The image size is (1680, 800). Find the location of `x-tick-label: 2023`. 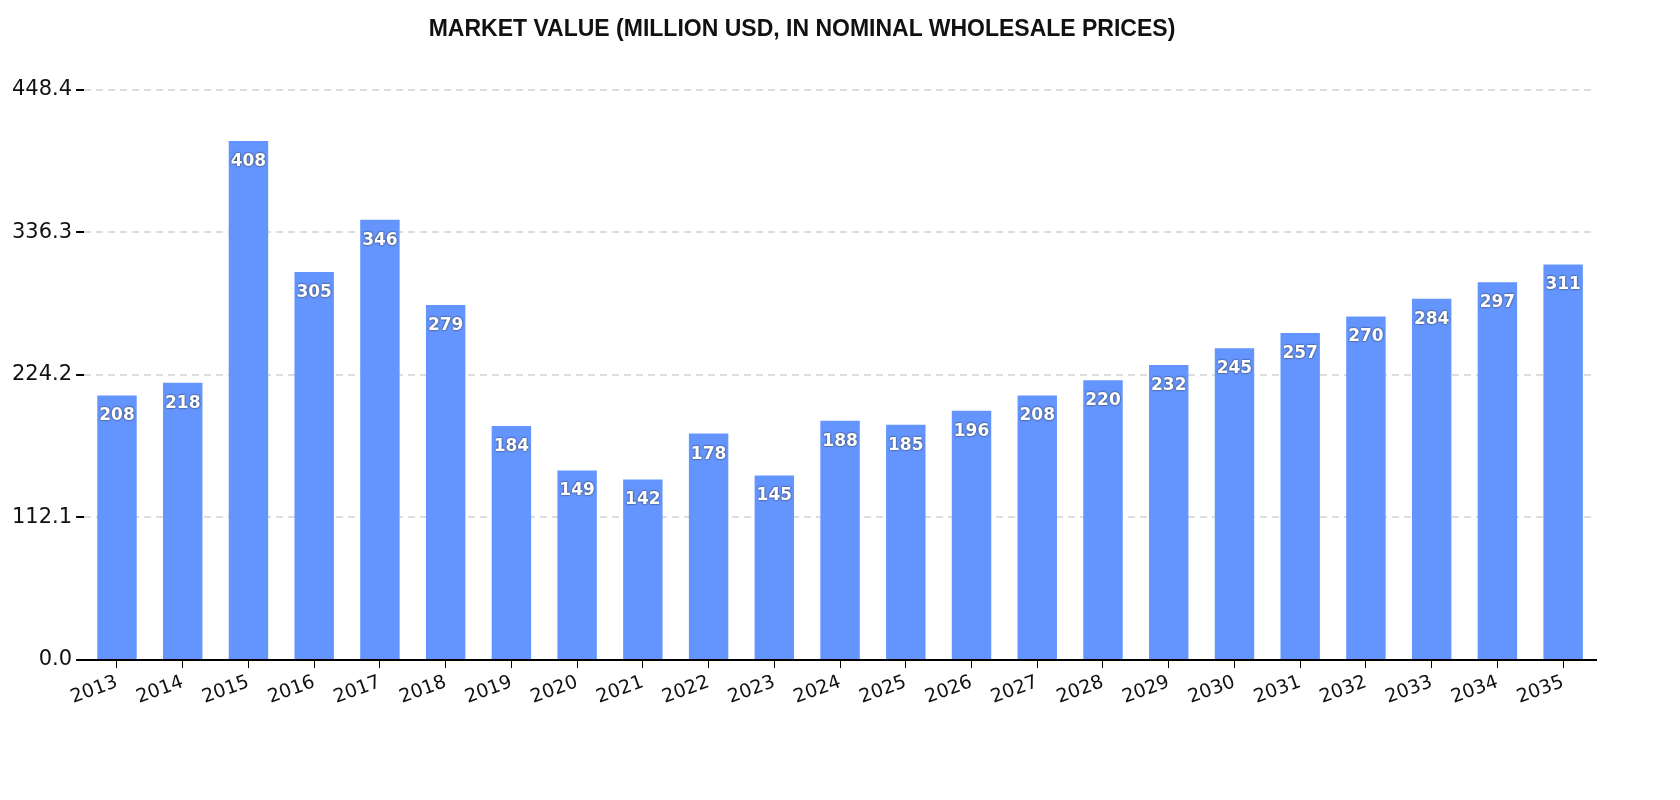

x-tick-label: 2023 is located at coordinates (751, 688).